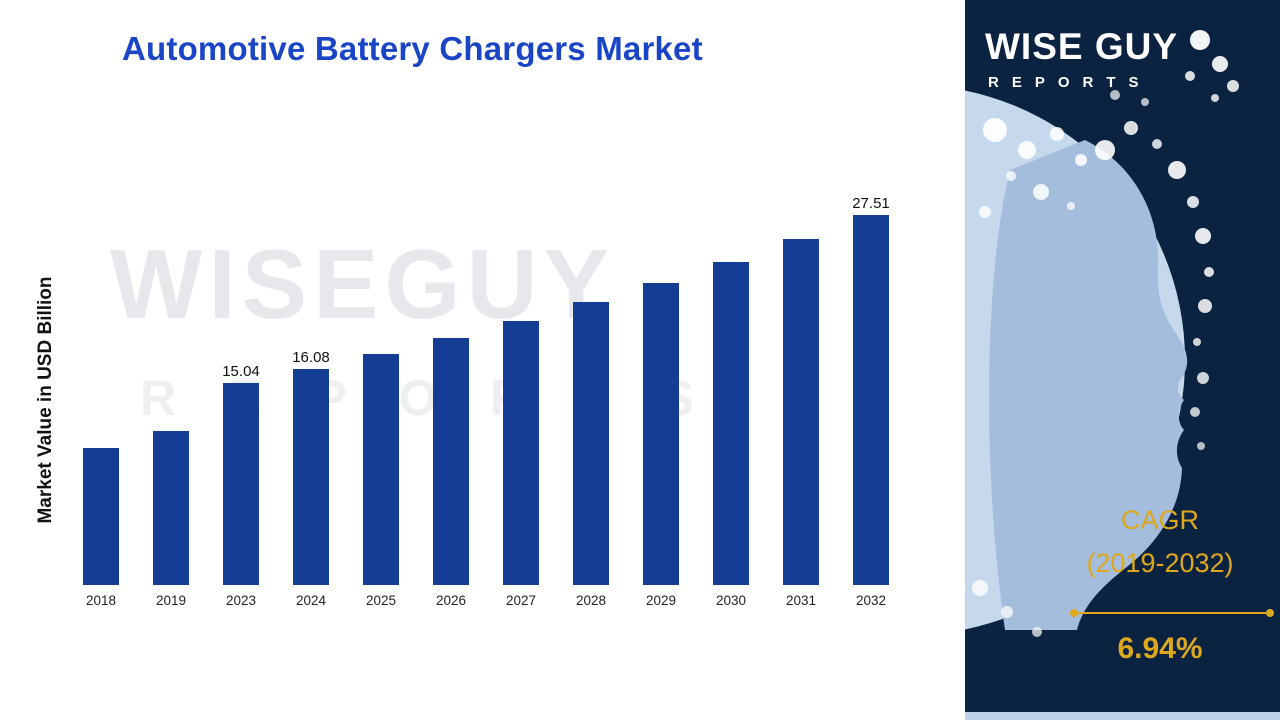 The image size is (1280, 720). What do you see at coordinates (661, 600) in the screenshot?
I see `x-axis-label: 2029` at bounding box center [661, 600].